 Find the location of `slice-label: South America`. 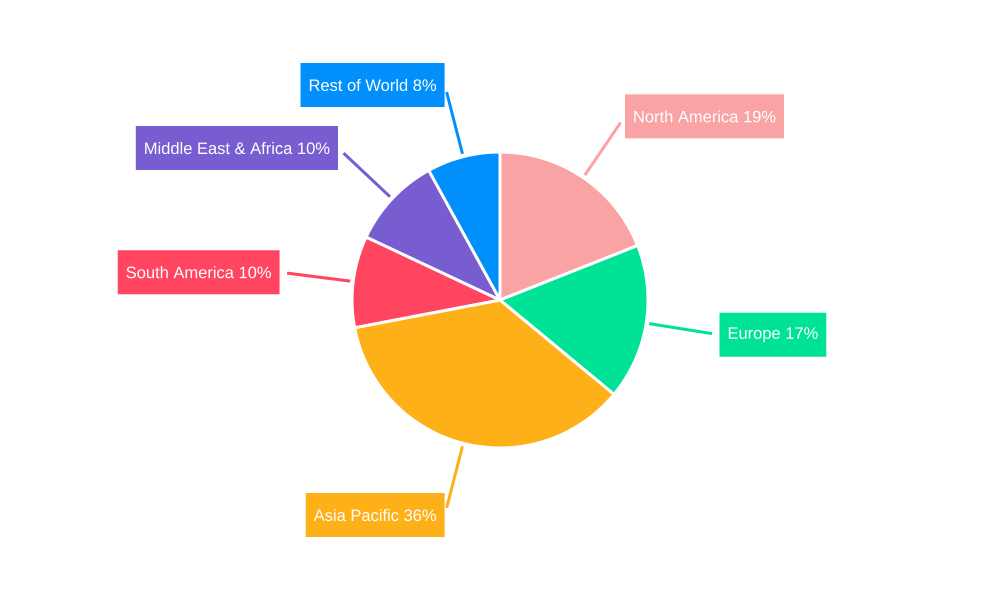

slice-label: South America is located at coordinates (180, 272).